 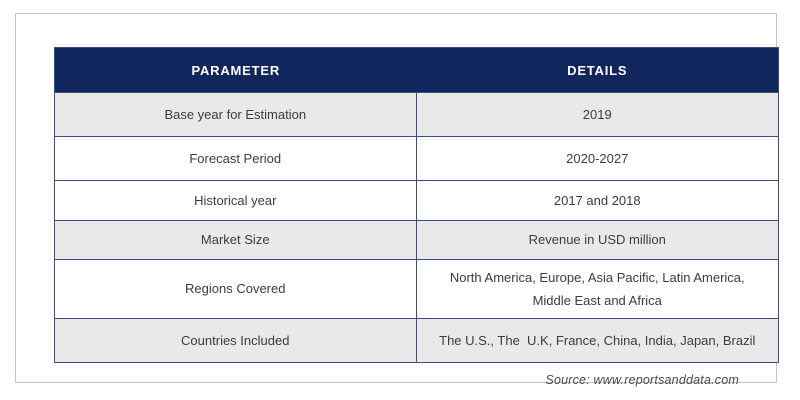 What do you see at coordinates (236, 240) in the screenshot?
I see `param-cell: Market Size` at bounding box center [236, 240].